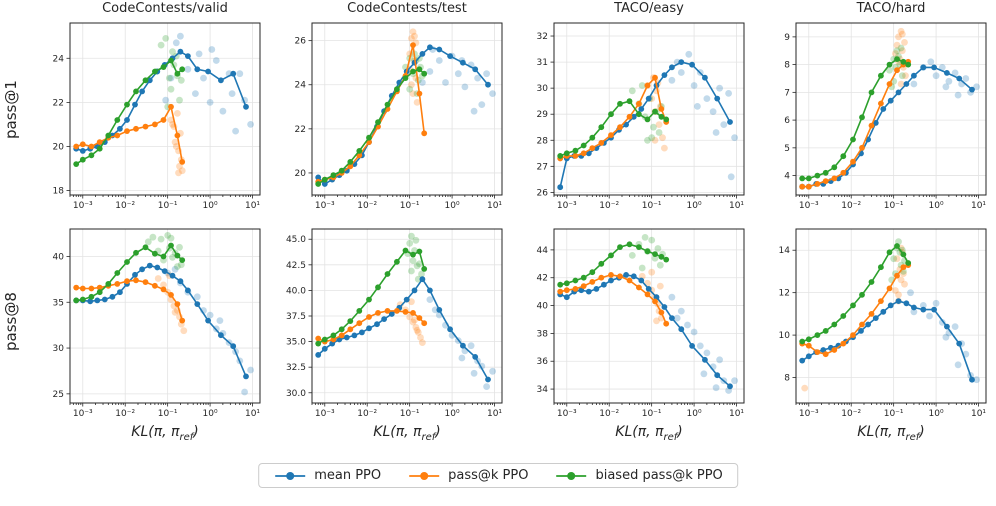  I want to click on plot-canvas: 10⁻³ 10⁻² 10⁻¹ 10⁰ 10¹ 20 22 24 26, so click(399, 116).